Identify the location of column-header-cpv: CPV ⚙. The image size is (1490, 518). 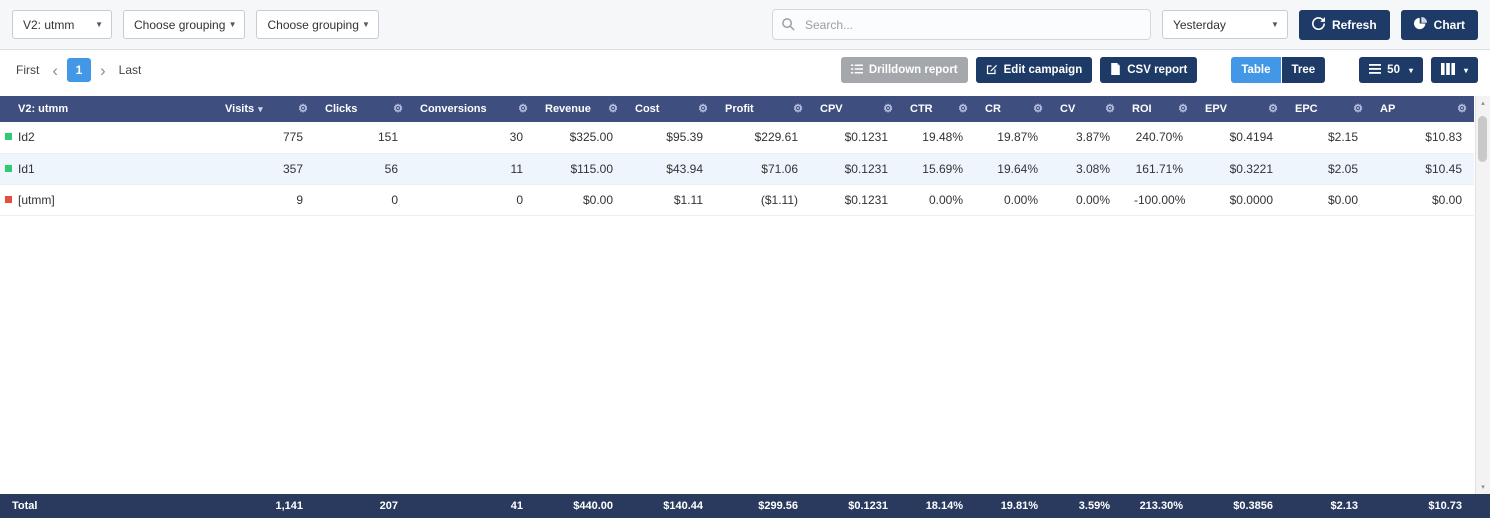
(855, 109).